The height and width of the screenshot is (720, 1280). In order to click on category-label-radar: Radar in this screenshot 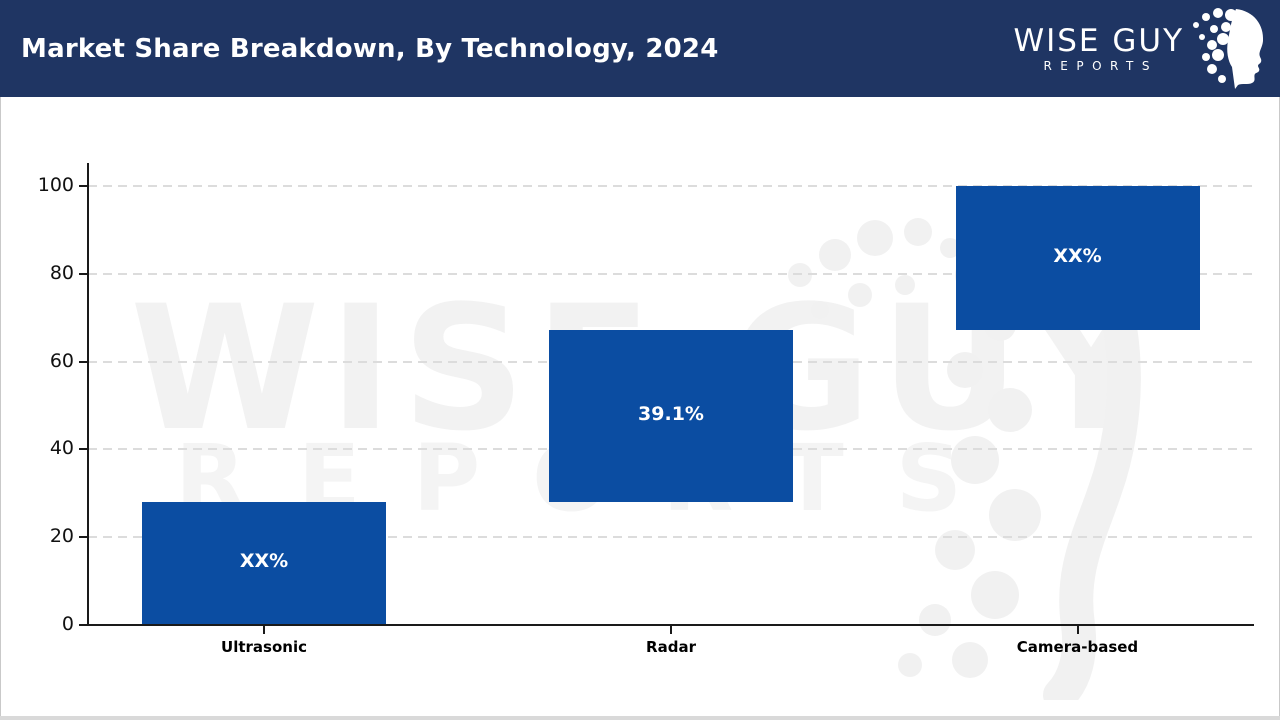, I will do `click(671, 647)`.